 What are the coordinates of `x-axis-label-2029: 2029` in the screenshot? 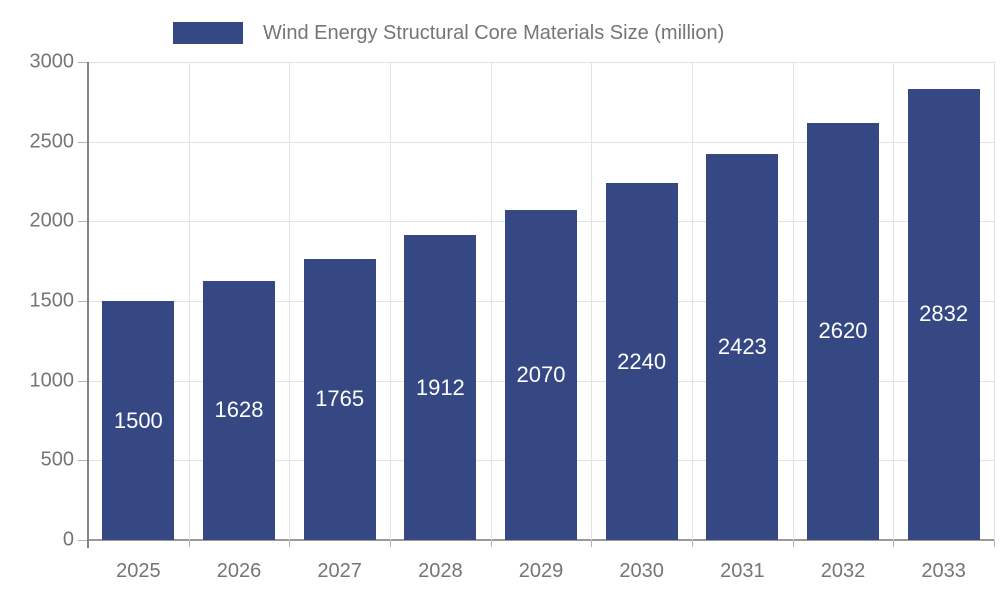 It's located at (541, 571).